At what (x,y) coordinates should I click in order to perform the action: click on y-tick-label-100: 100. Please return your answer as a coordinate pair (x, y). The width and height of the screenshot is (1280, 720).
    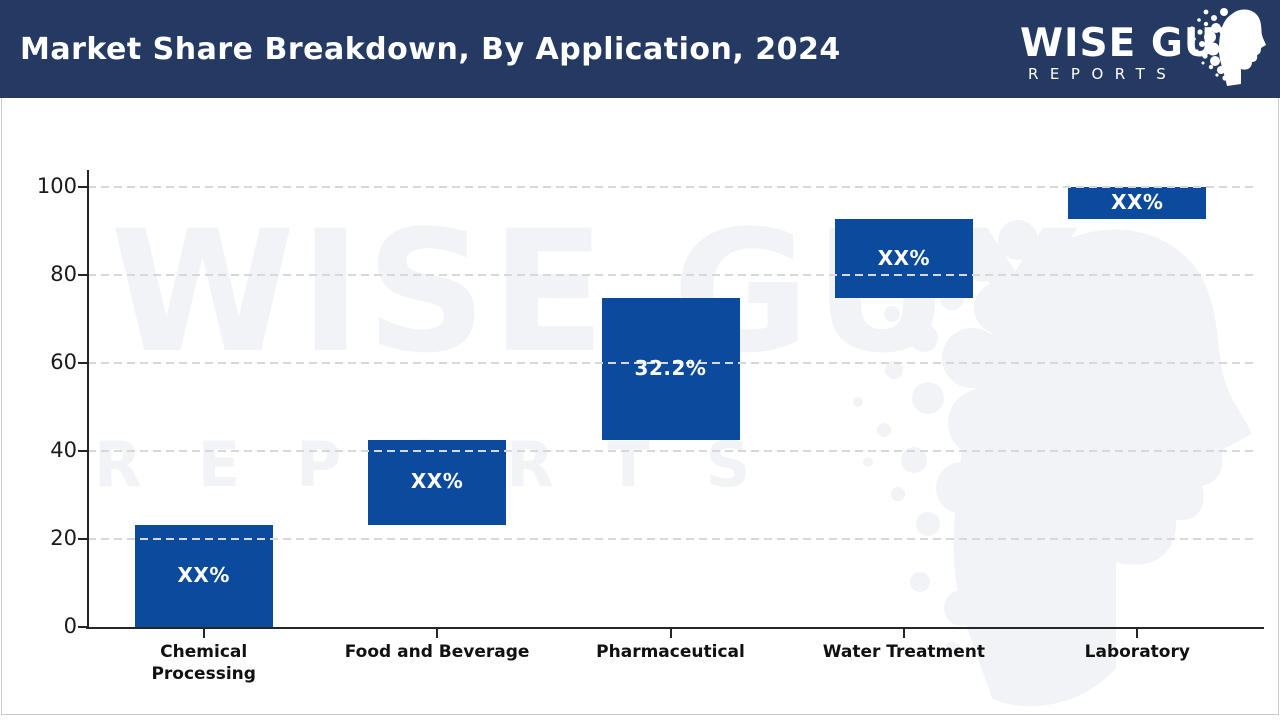
    Looking at the image, I should click on (56, 186).